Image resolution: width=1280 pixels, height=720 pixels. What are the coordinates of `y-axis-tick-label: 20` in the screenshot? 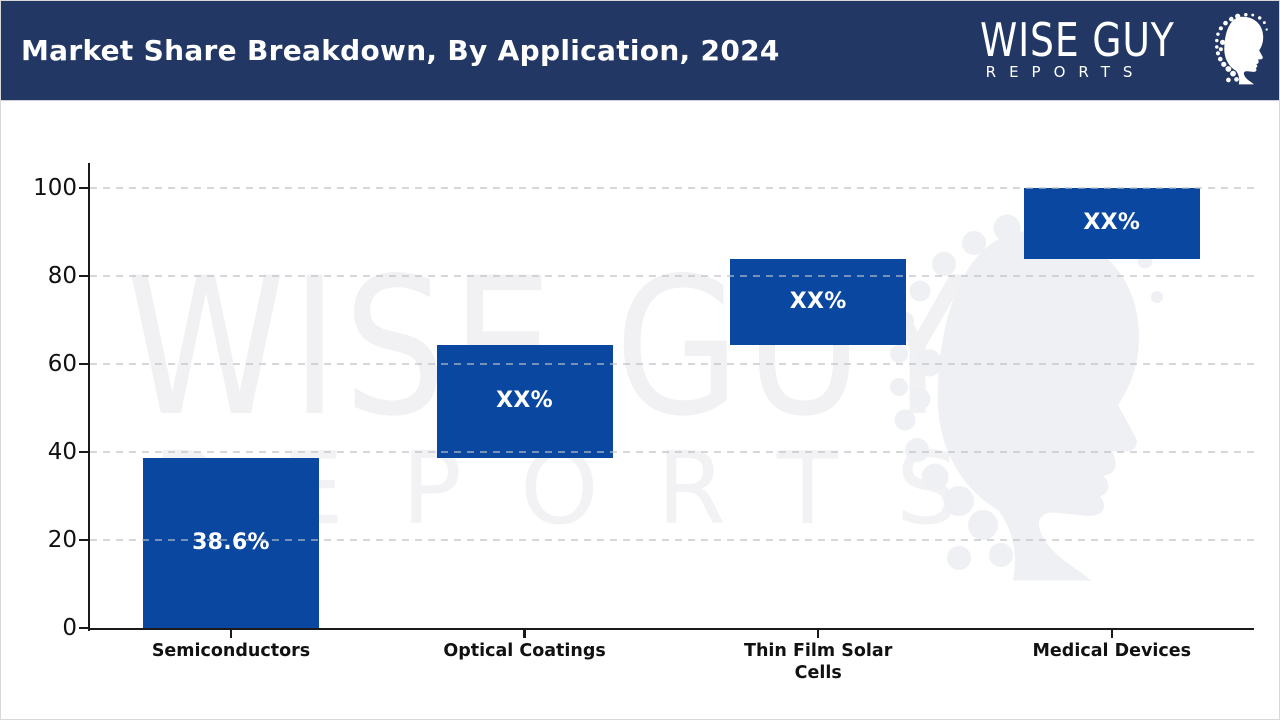 It's located at (62, 540).